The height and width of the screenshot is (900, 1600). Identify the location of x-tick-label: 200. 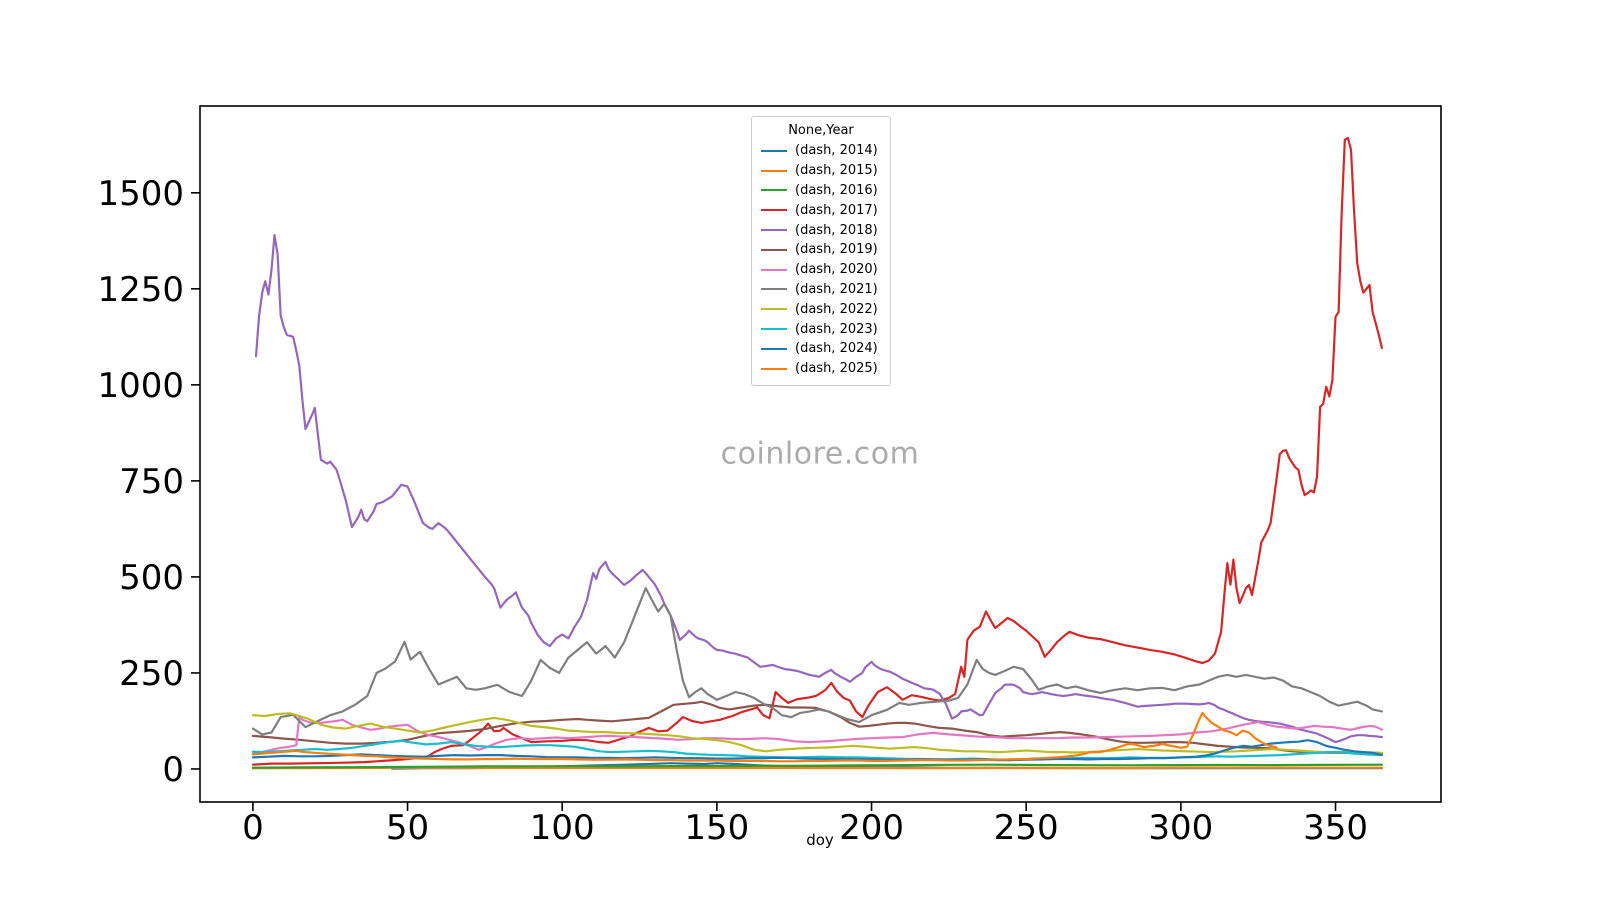
(871, 828).